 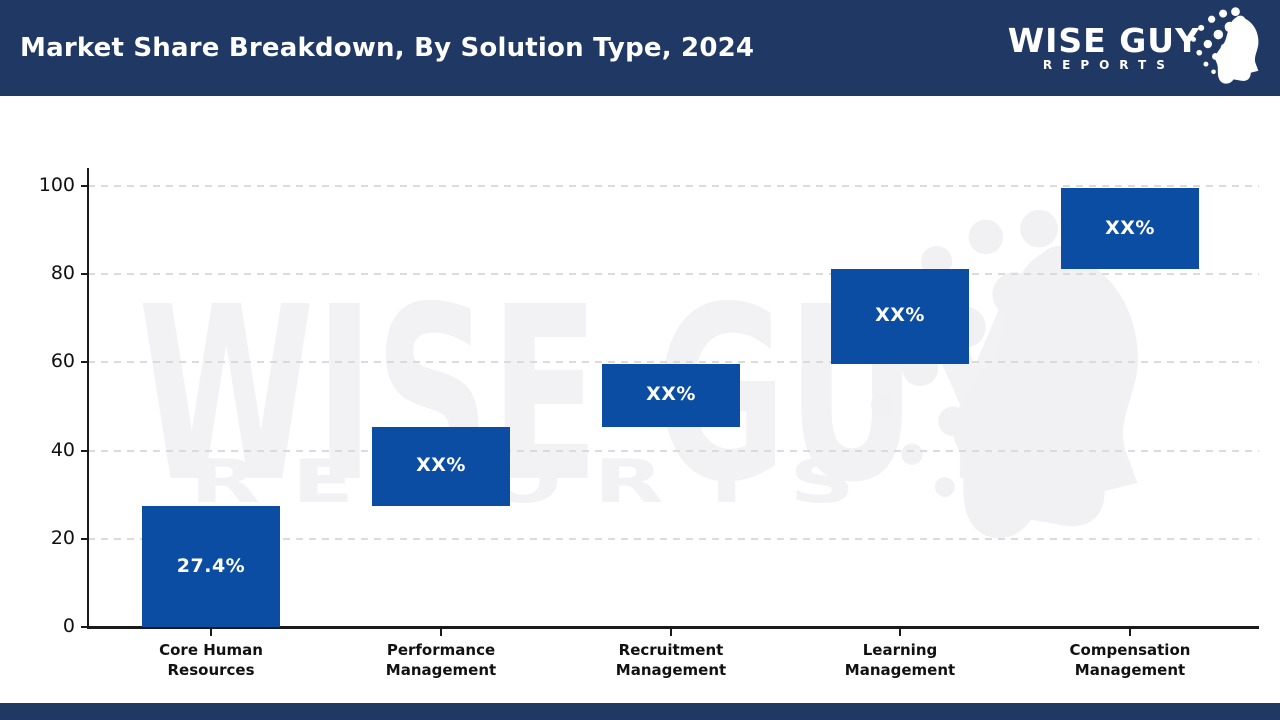 What do you see at coordinates (640, 711) in the screenshot?
I see `footer-bar` at bounding box center [640, 711].